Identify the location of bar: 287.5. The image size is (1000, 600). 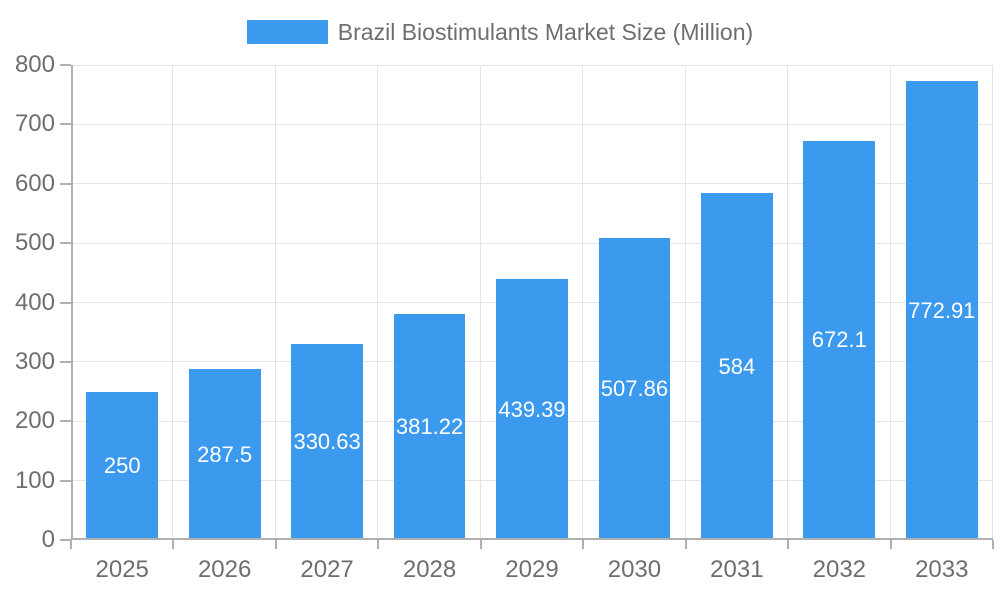
(224, 454).